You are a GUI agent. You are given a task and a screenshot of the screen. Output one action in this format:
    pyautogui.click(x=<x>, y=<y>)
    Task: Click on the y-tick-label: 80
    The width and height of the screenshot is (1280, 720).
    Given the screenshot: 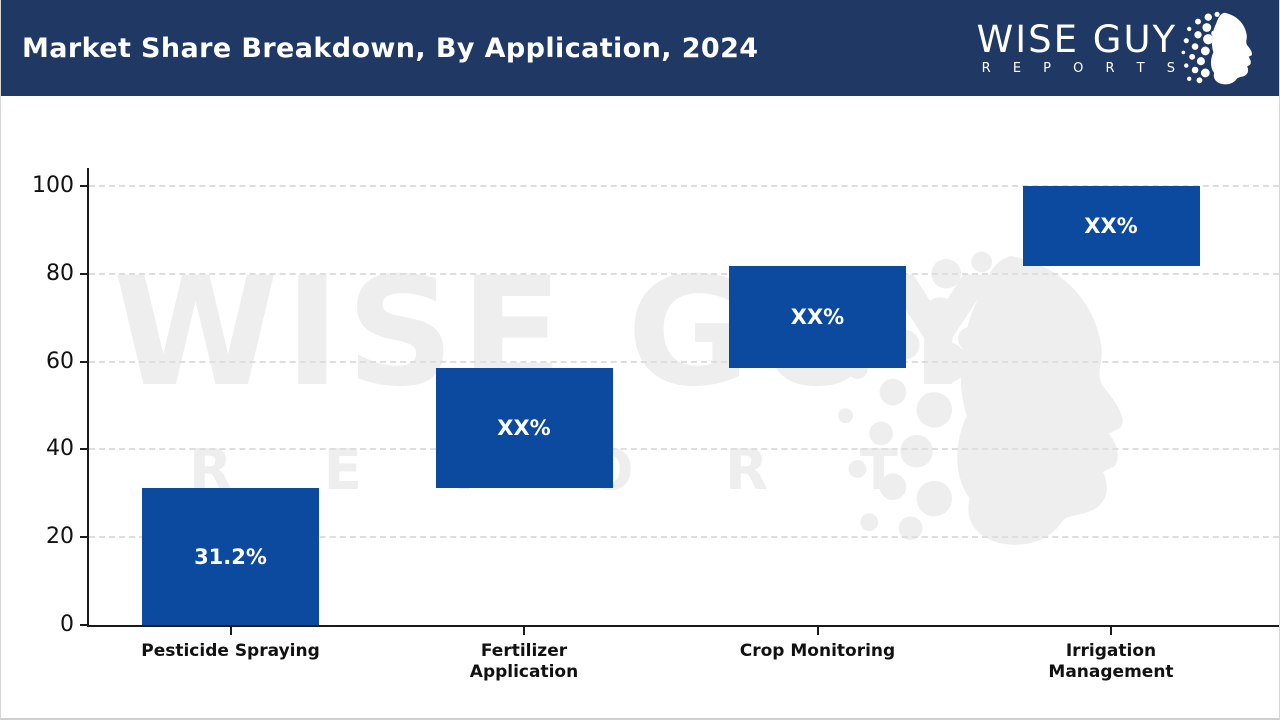 What is the action you would take?
    pyautogui.click(x=60, y=273)
    